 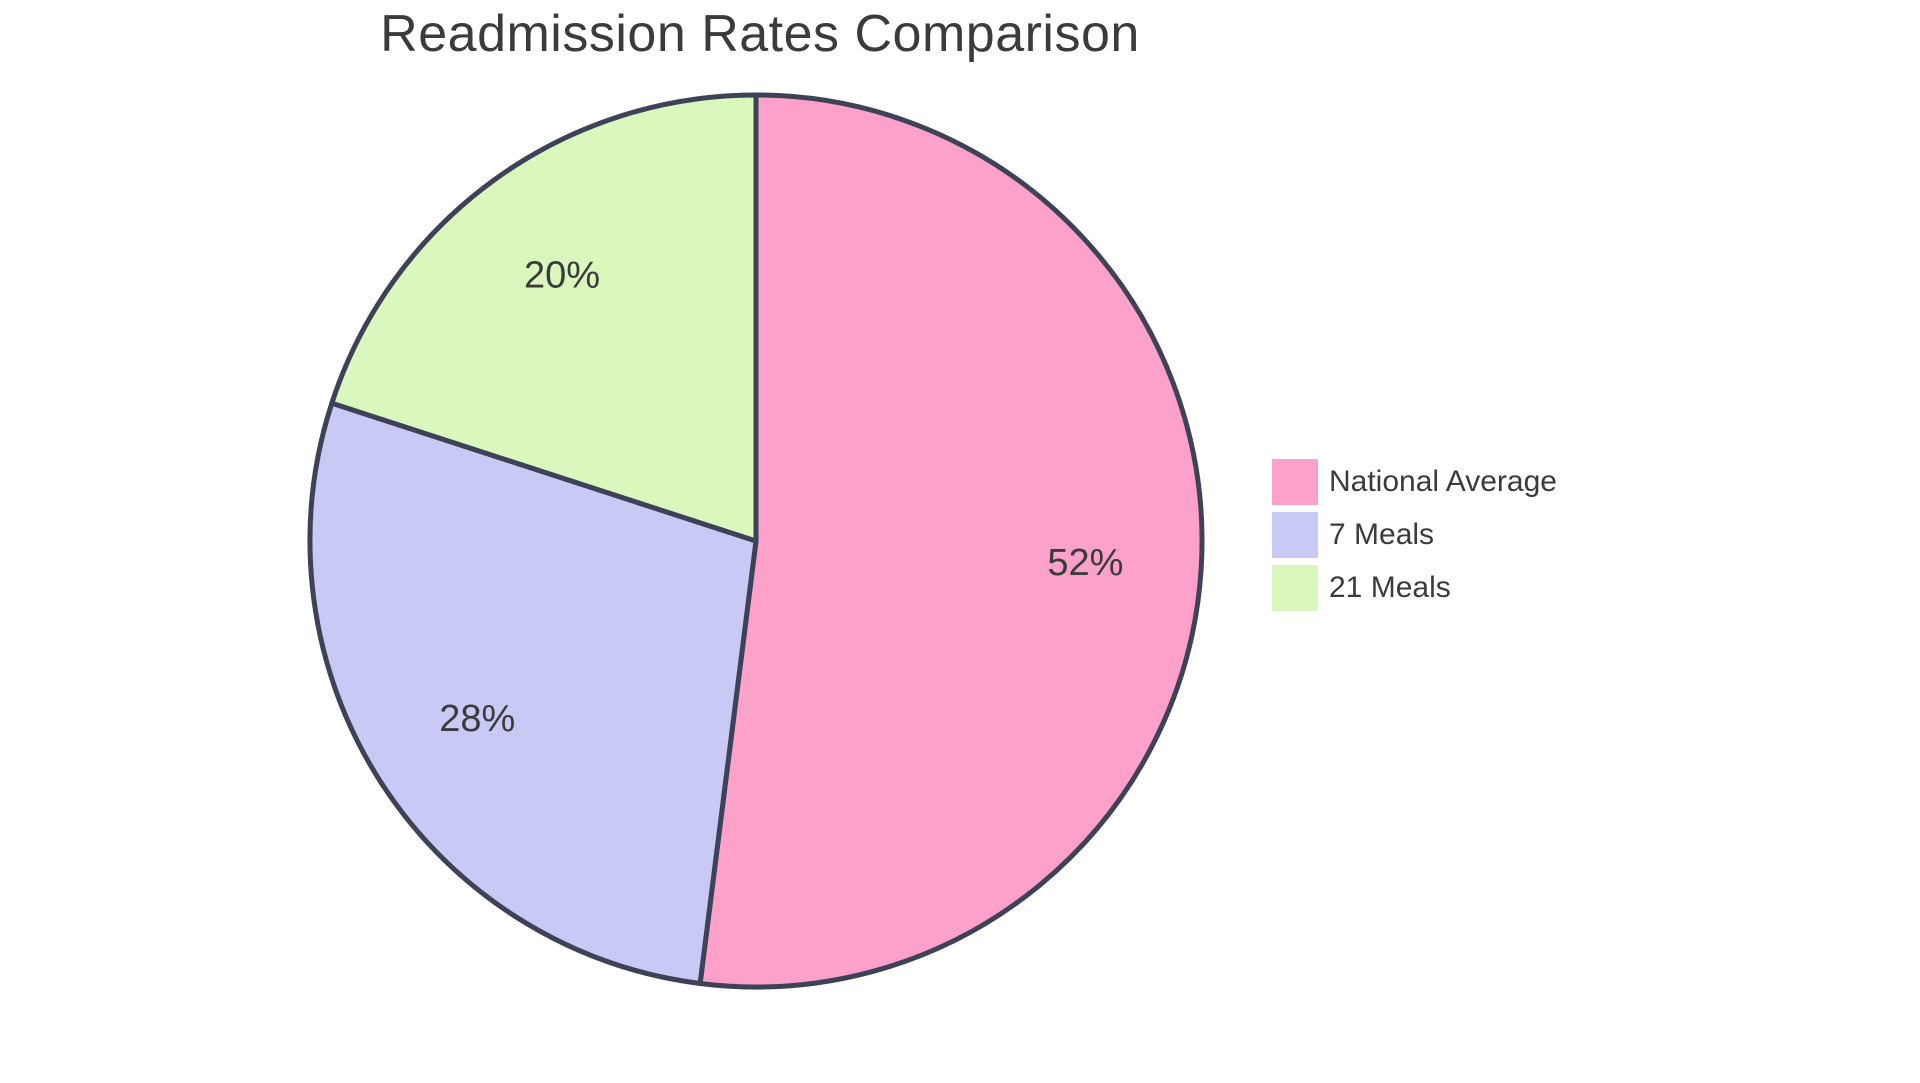 I want to click on legend-item-national-average: National Average, so click(x=1414, y=482).